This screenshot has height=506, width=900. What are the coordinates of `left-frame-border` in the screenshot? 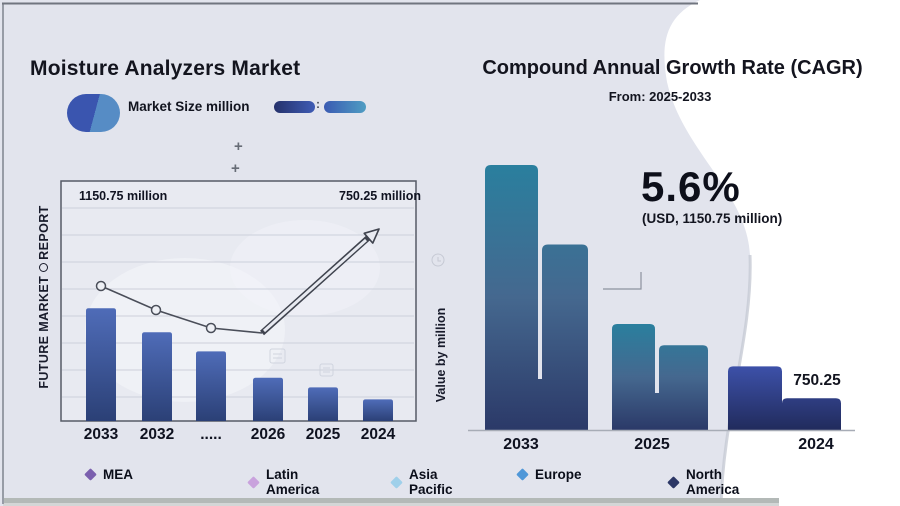 It's located at (3, 253).